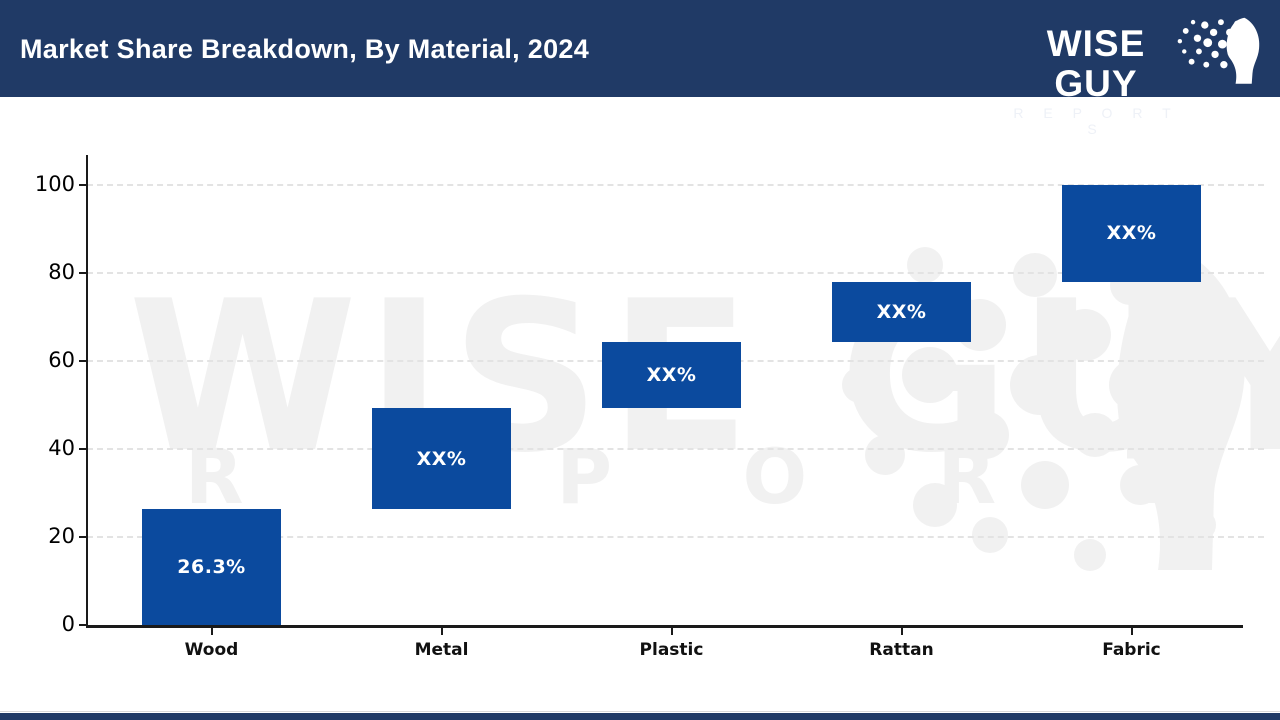  Describe the element at coordinates (901, 631) in the screenshot. I see `x-tick-rattan` at that location.